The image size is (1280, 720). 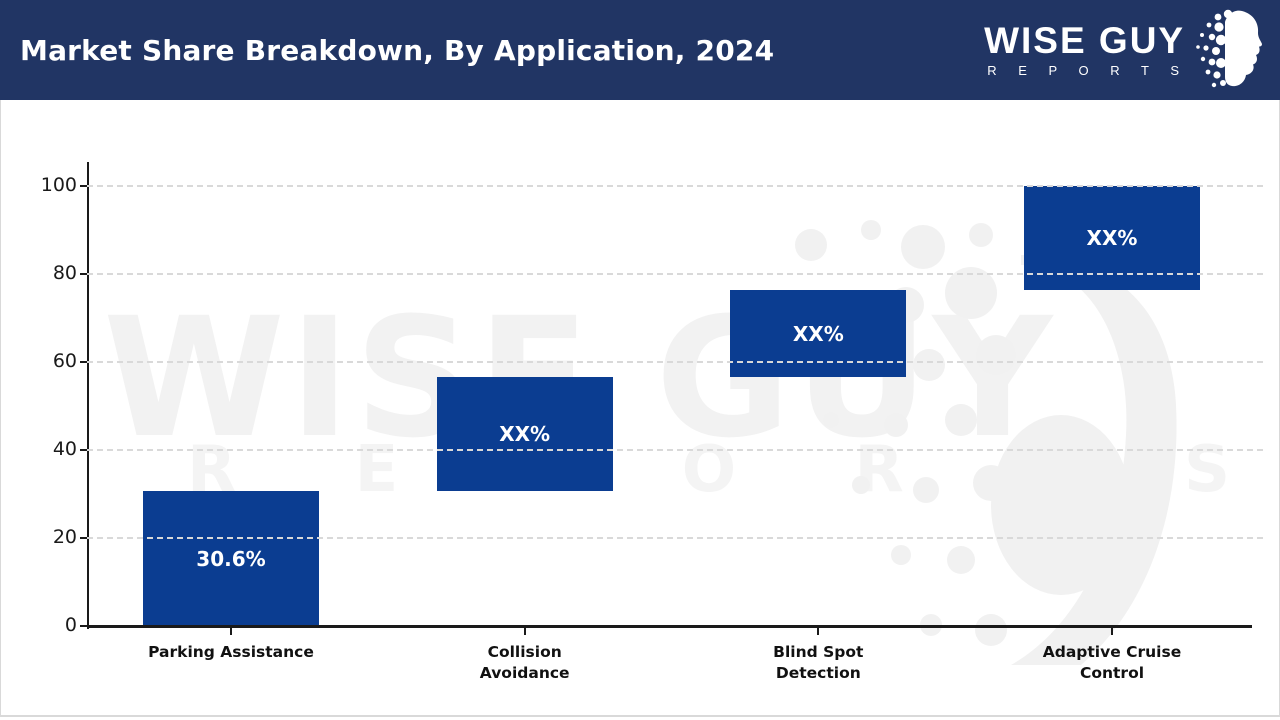 I want to click on x-category-label: Blind Spot Detection, so click(x=818, y=662).